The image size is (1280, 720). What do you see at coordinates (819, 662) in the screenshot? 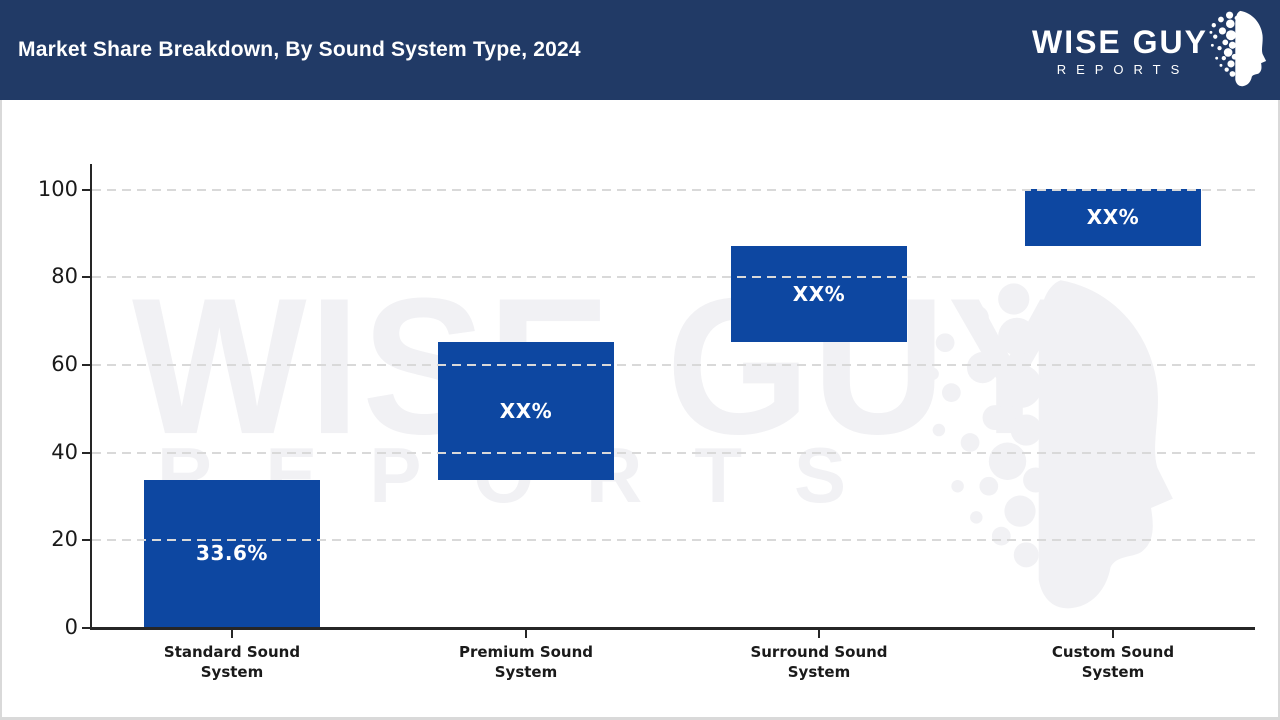
I see `x-category-label: Surround Sound System` at bounding box center [819, 662].